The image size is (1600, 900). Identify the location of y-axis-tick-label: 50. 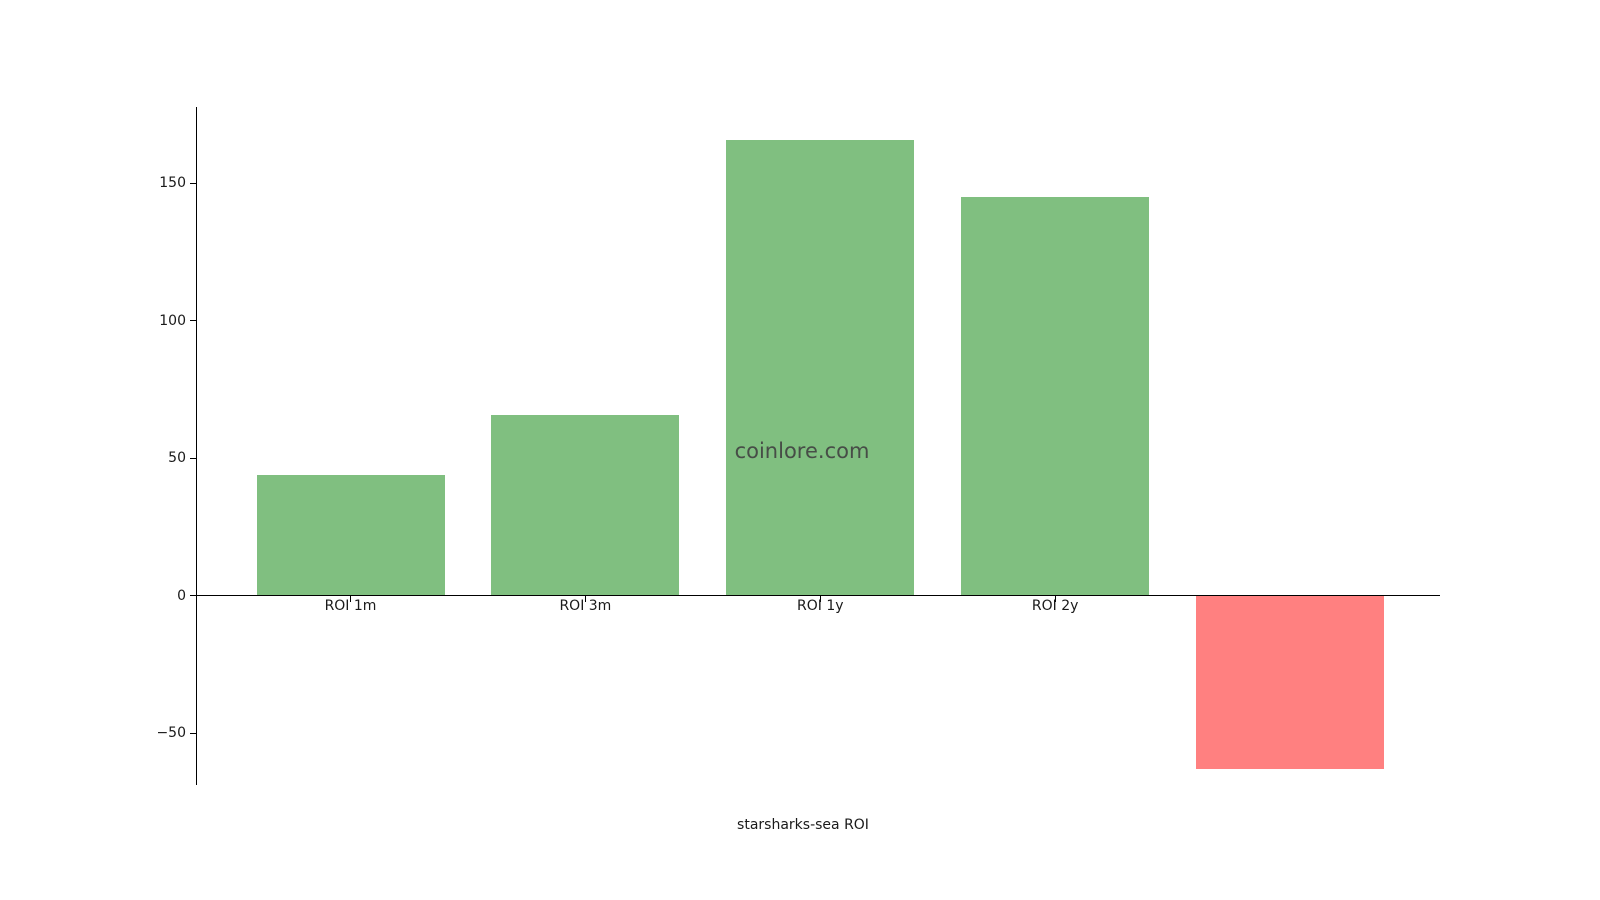
(177, 458).